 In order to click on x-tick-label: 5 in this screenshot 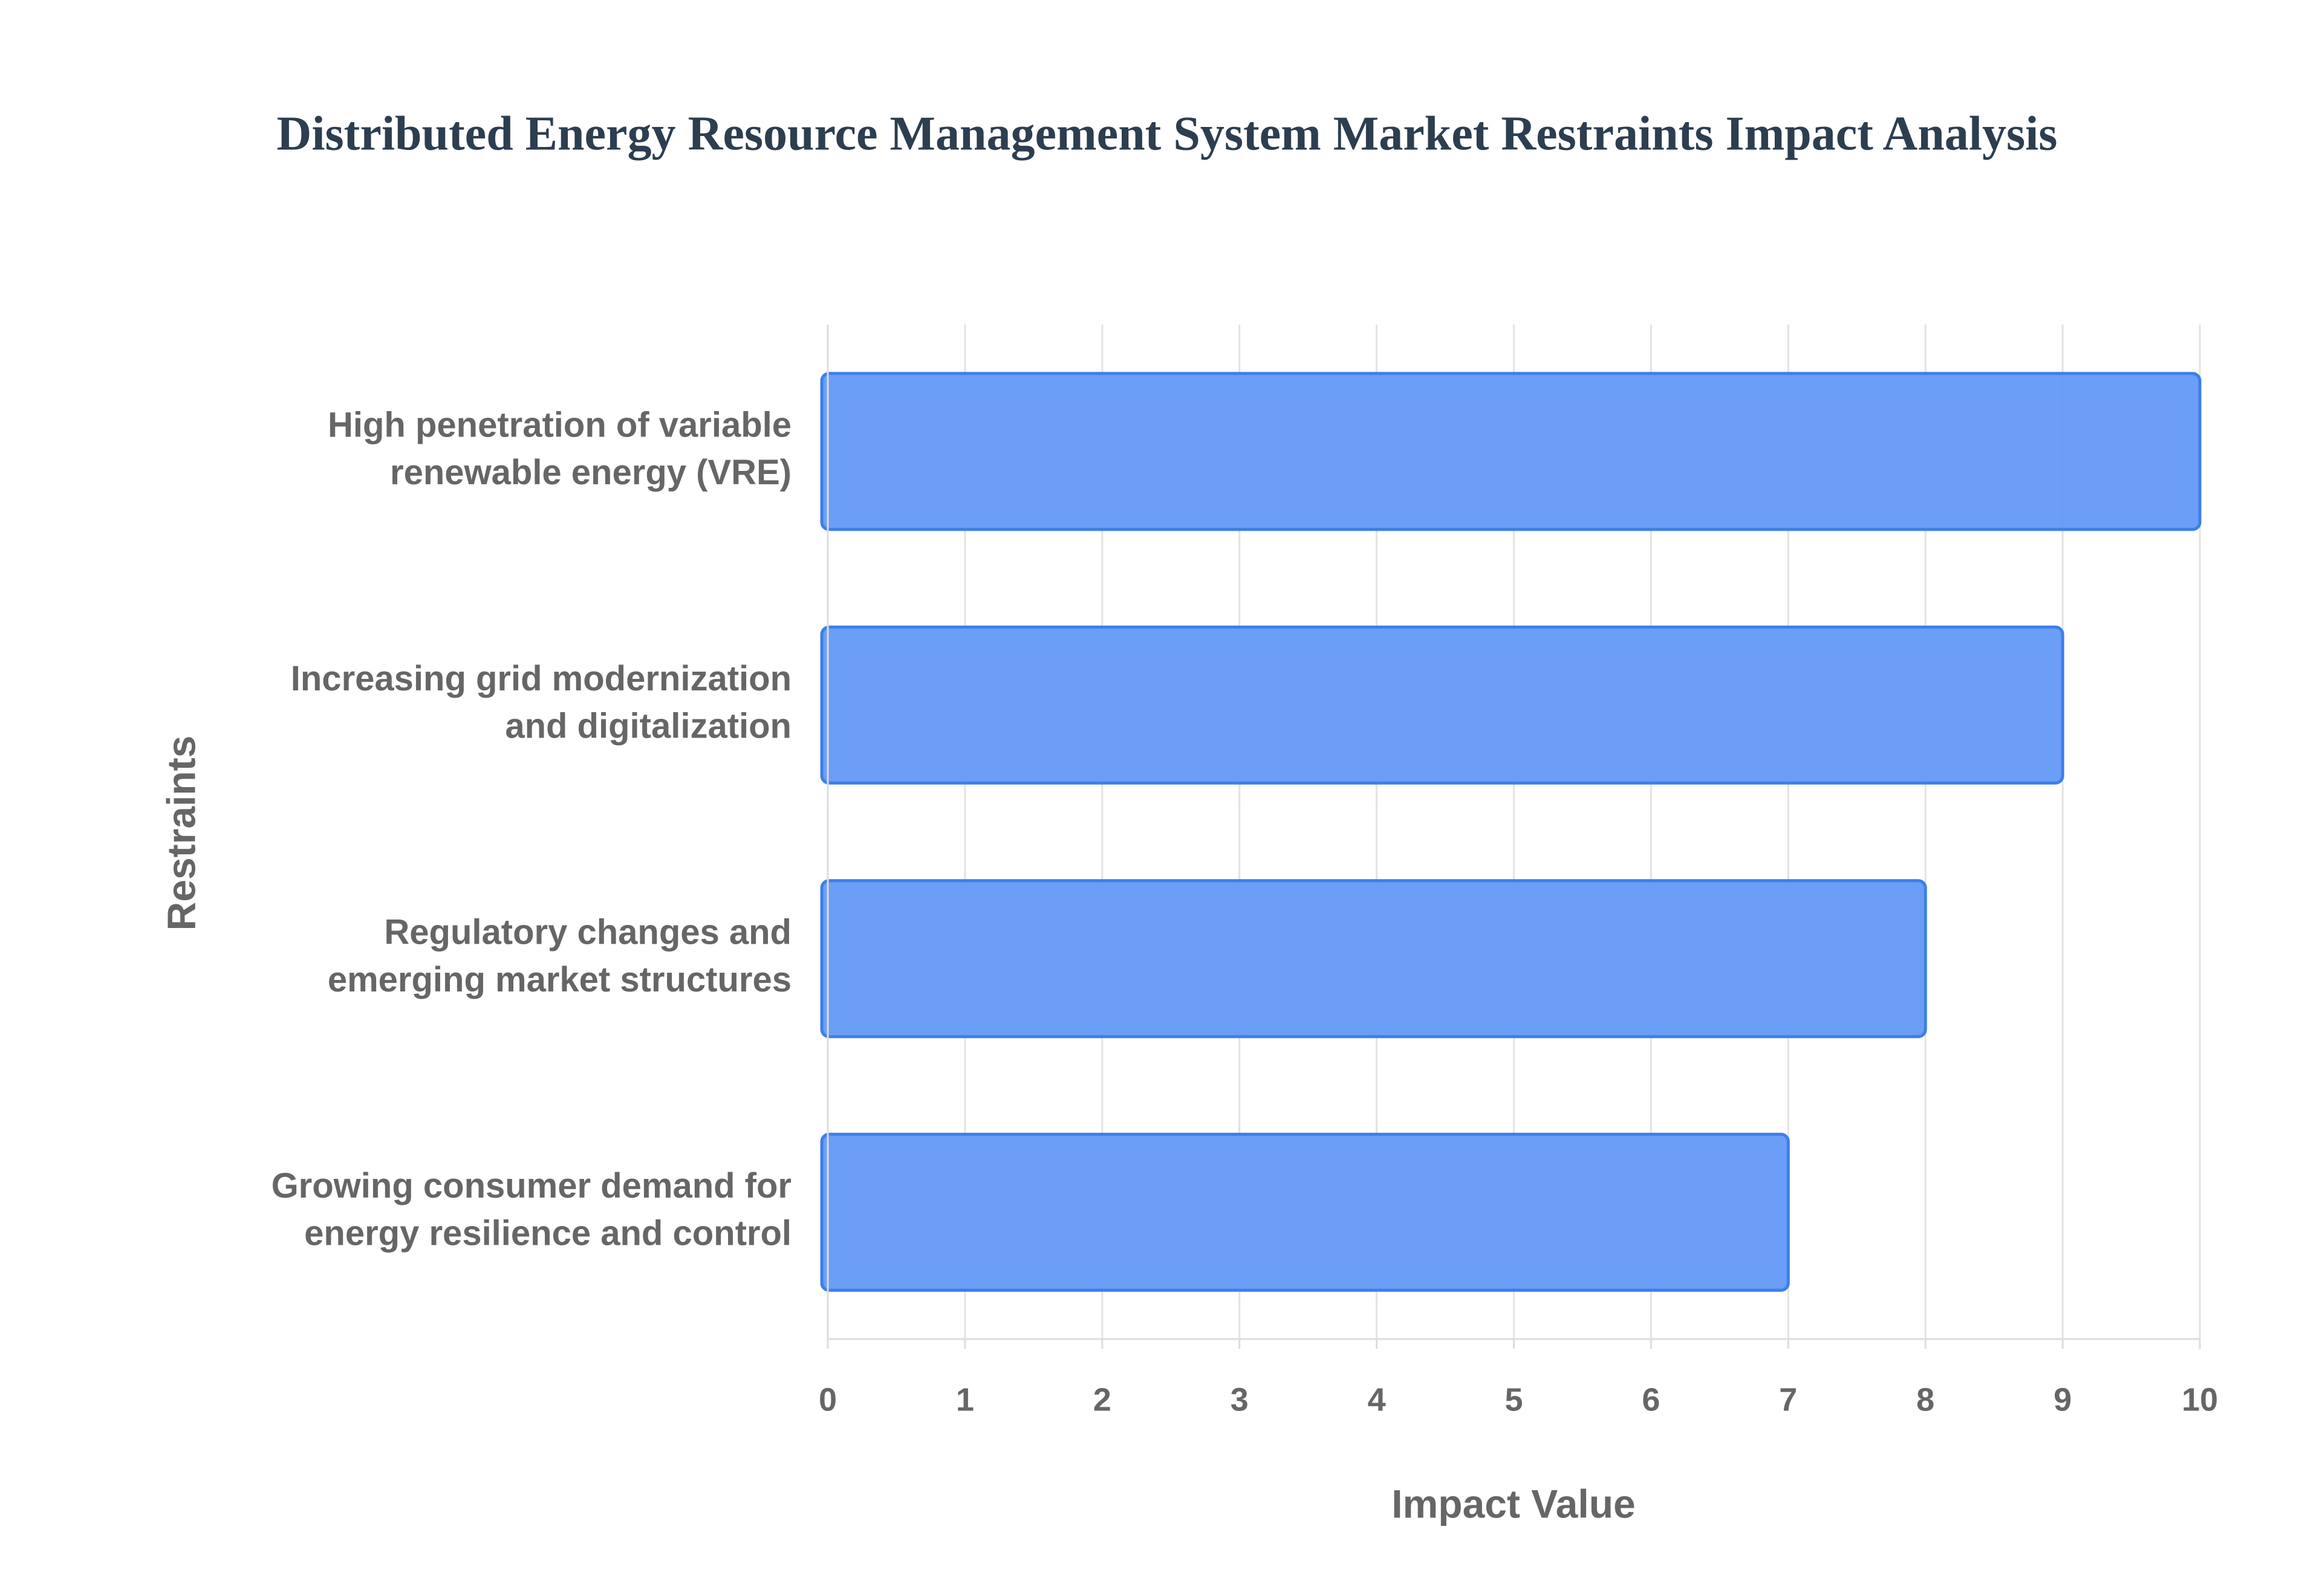, I will do `click(1513, 1399)`.